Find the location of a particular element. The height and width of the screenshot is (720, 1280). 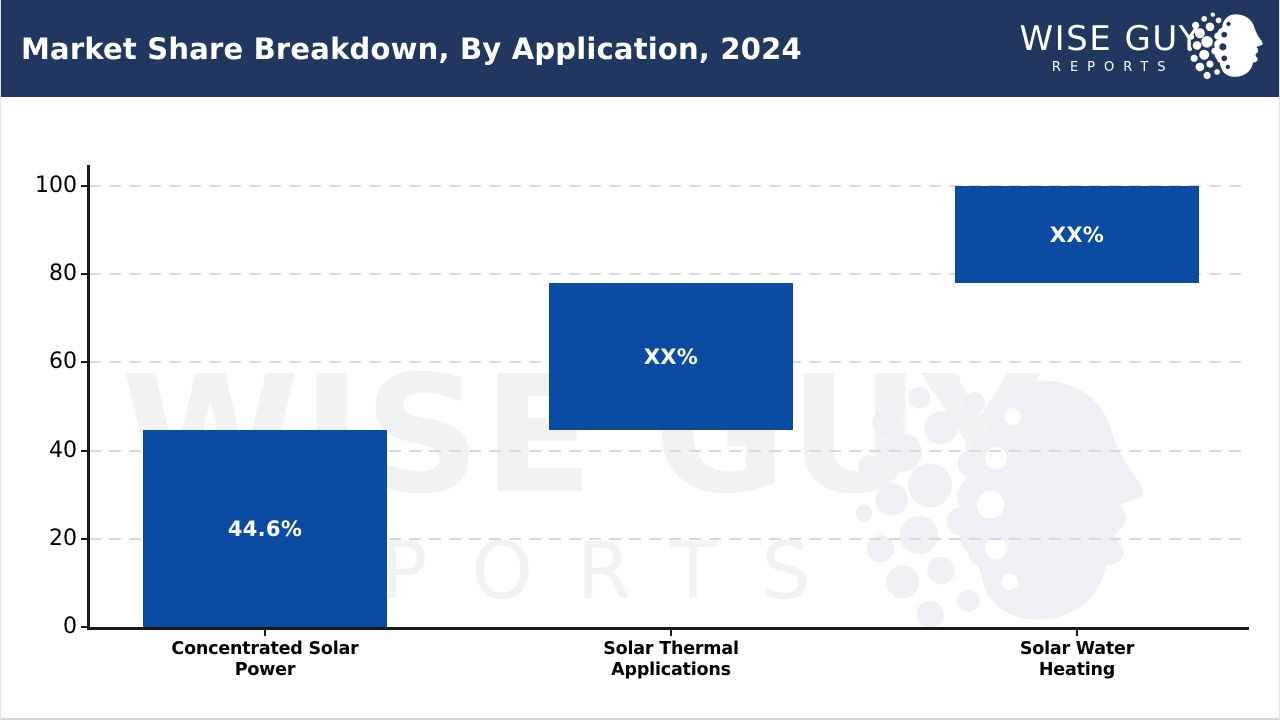

y-tick-label: 40 is located at coordinates (63, 450).